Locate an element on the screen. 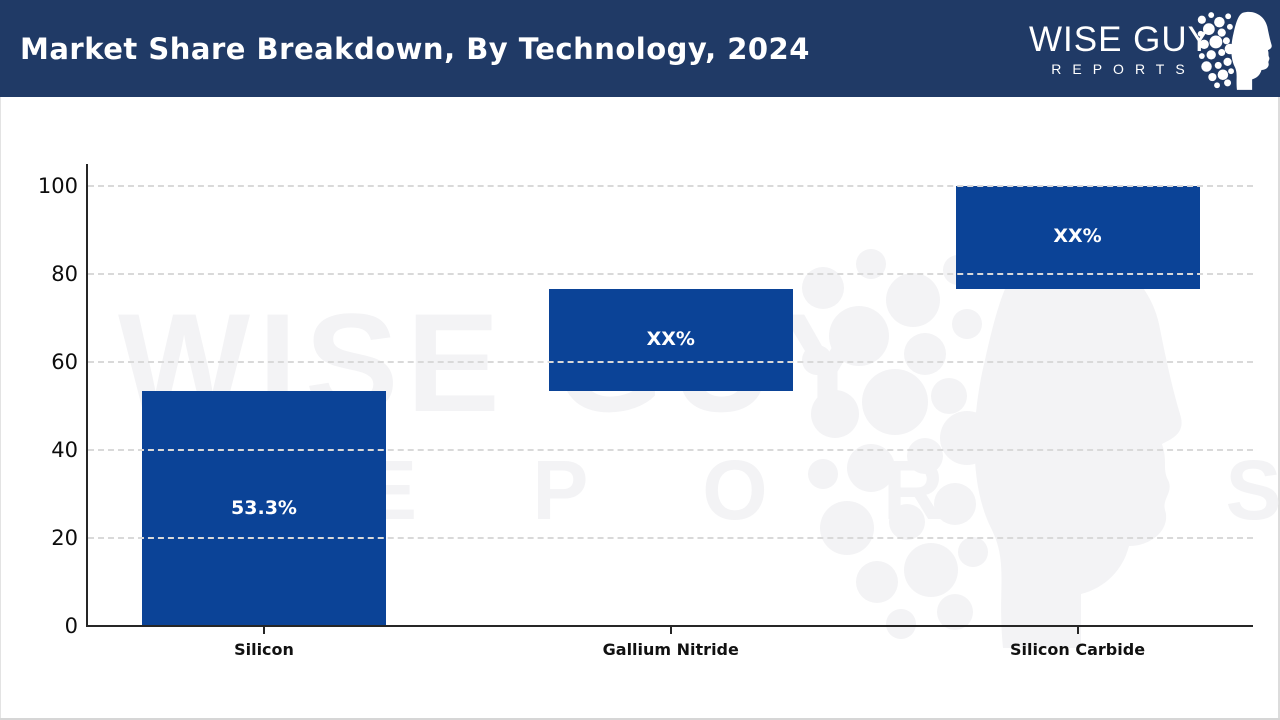 This screenshot has height=720, width=1280. axis-y-spine is located at coordinates (87, 395).